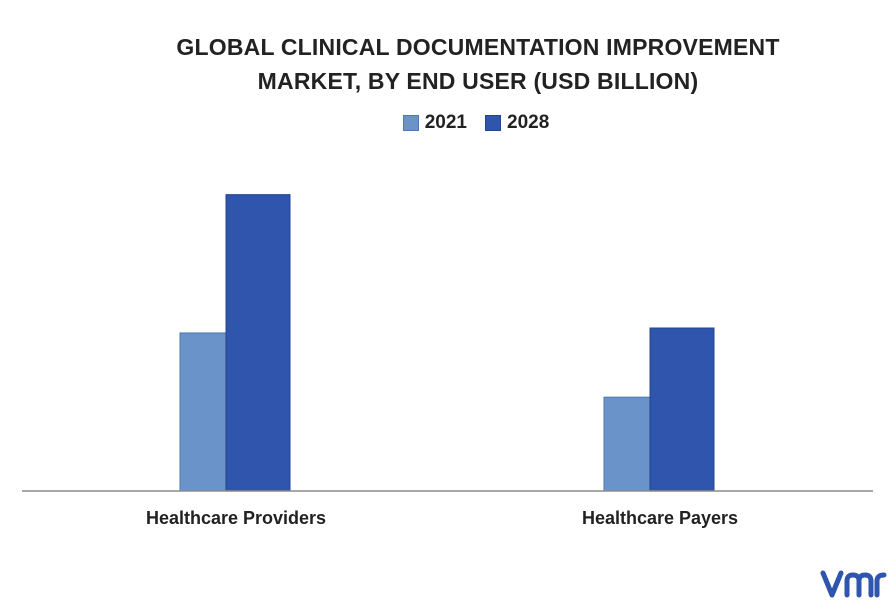  I want to click on legend-item-2021: 2021, so click(434, 123).